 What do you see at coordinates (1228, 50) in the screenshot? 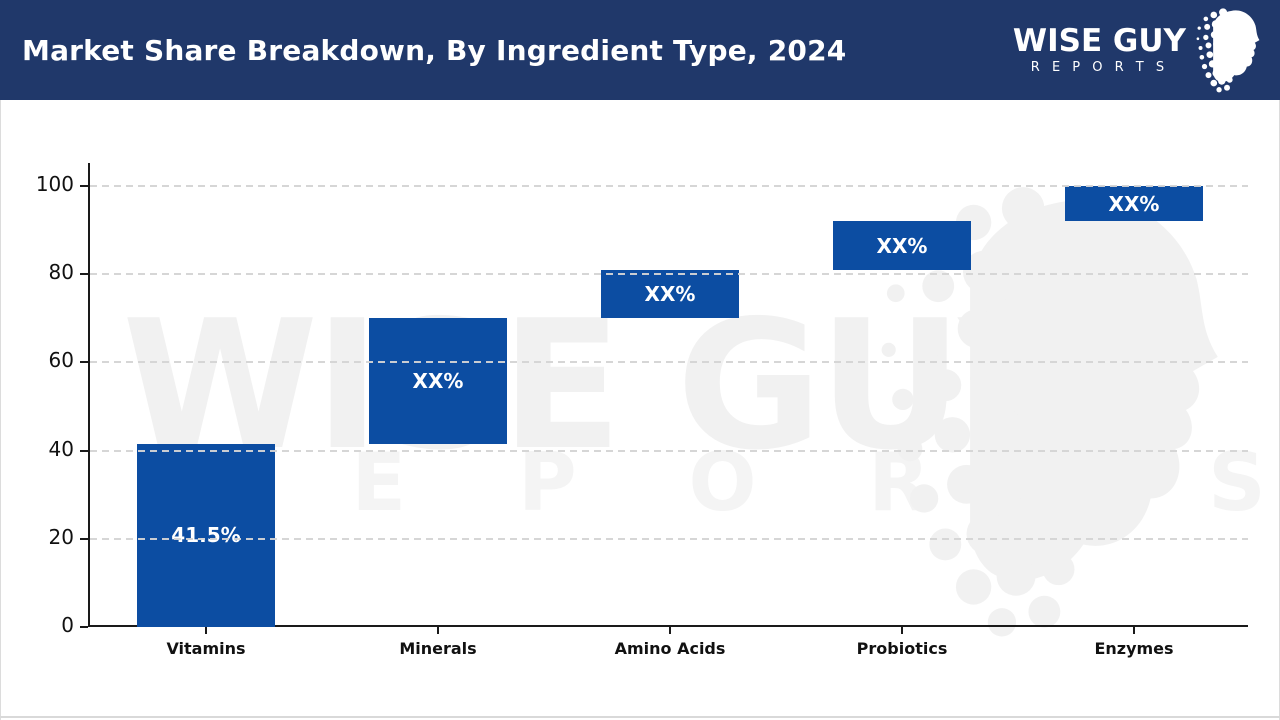
I see `brand-head-icon` at bounding box center [1228, 50].